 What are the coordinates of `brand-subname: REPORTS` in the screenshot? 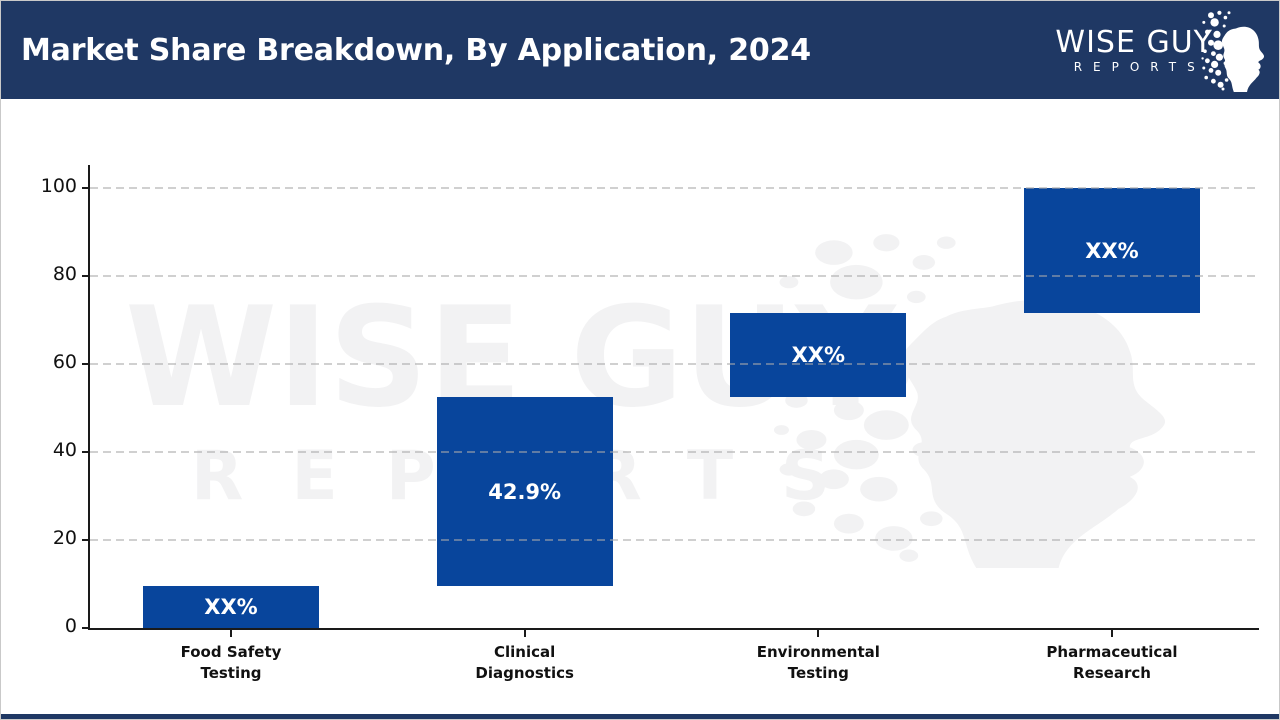 It's located at (1139, 67).